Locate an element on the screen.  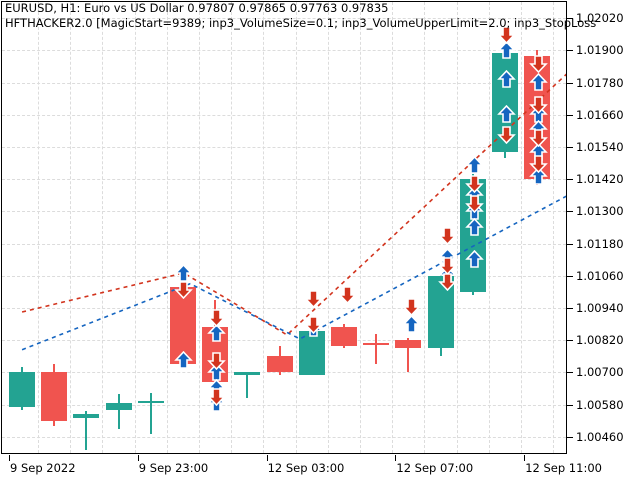
price-axis-label: 1.00820 is located at coordinates (600, 340).